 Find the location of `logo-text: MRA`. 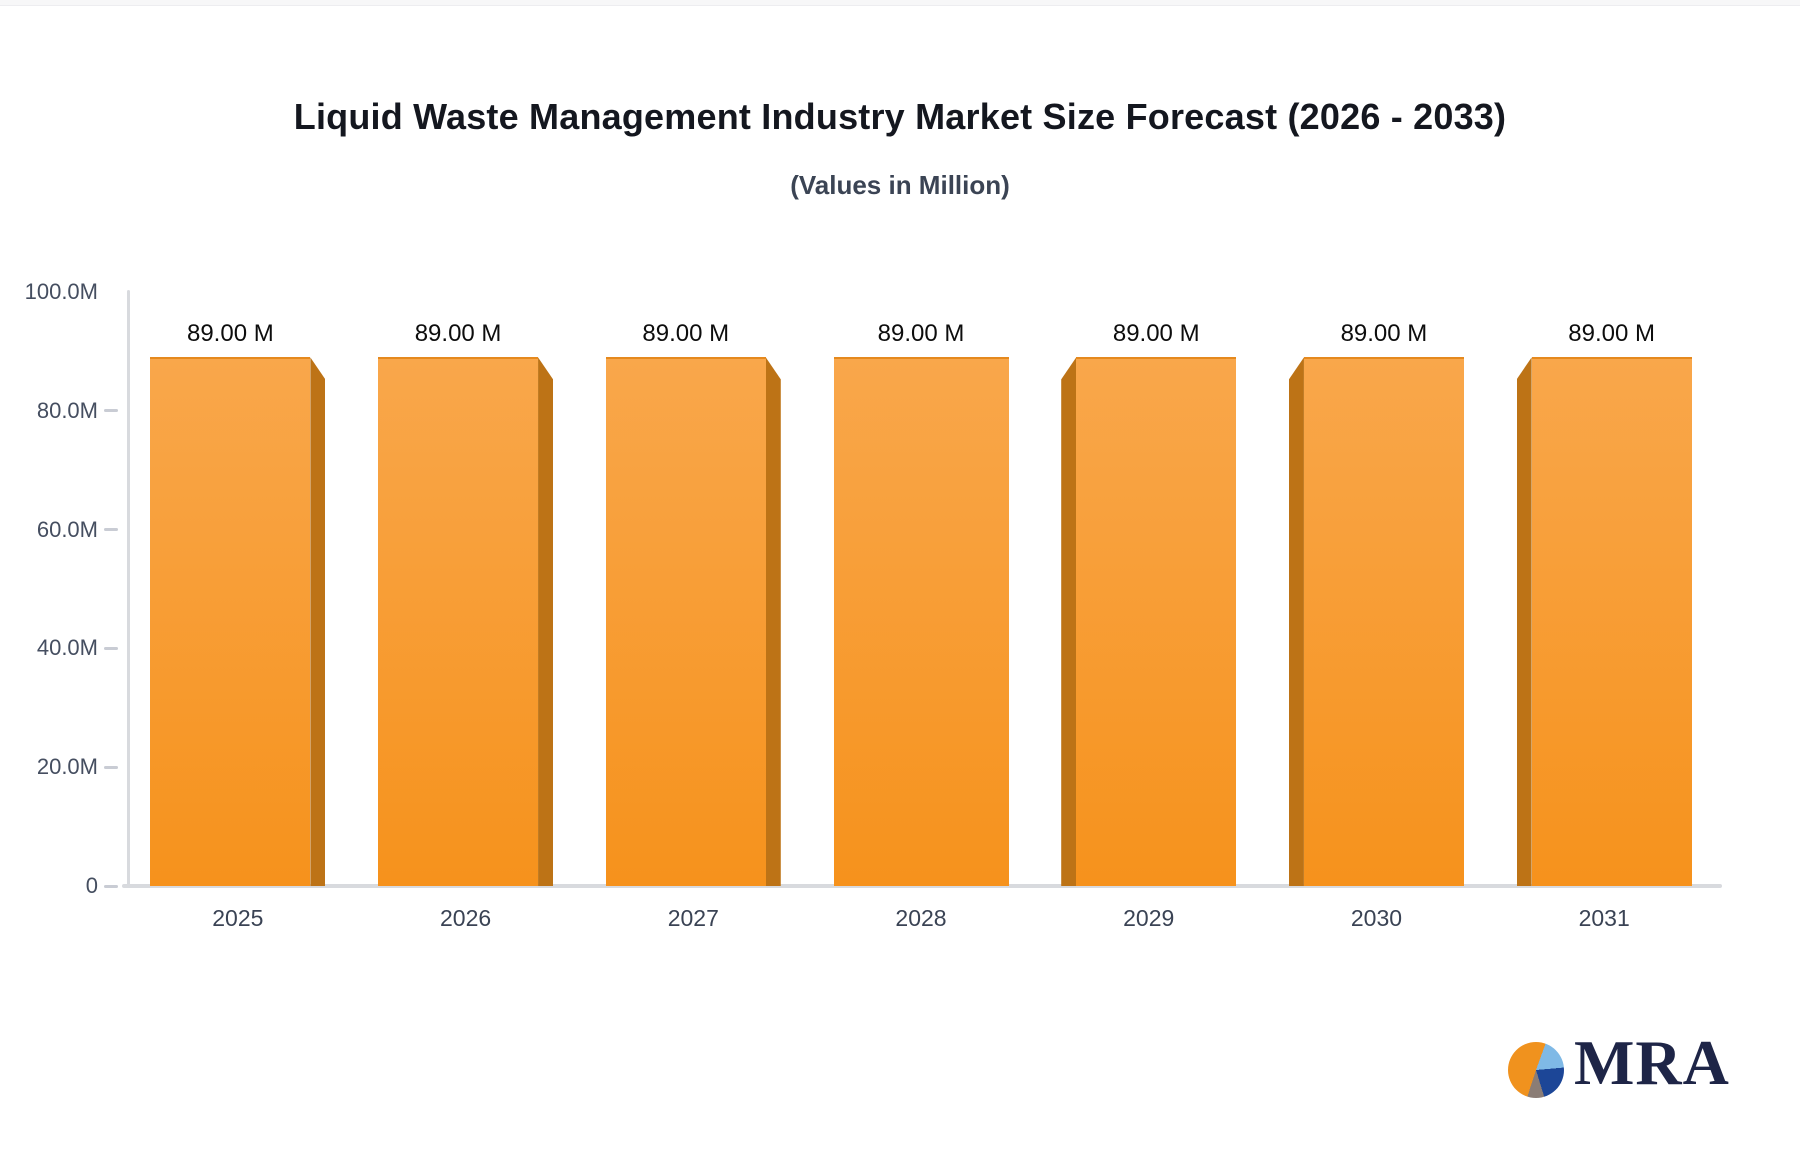

logo-text: MRA is located at coordinates (1652, 1062).